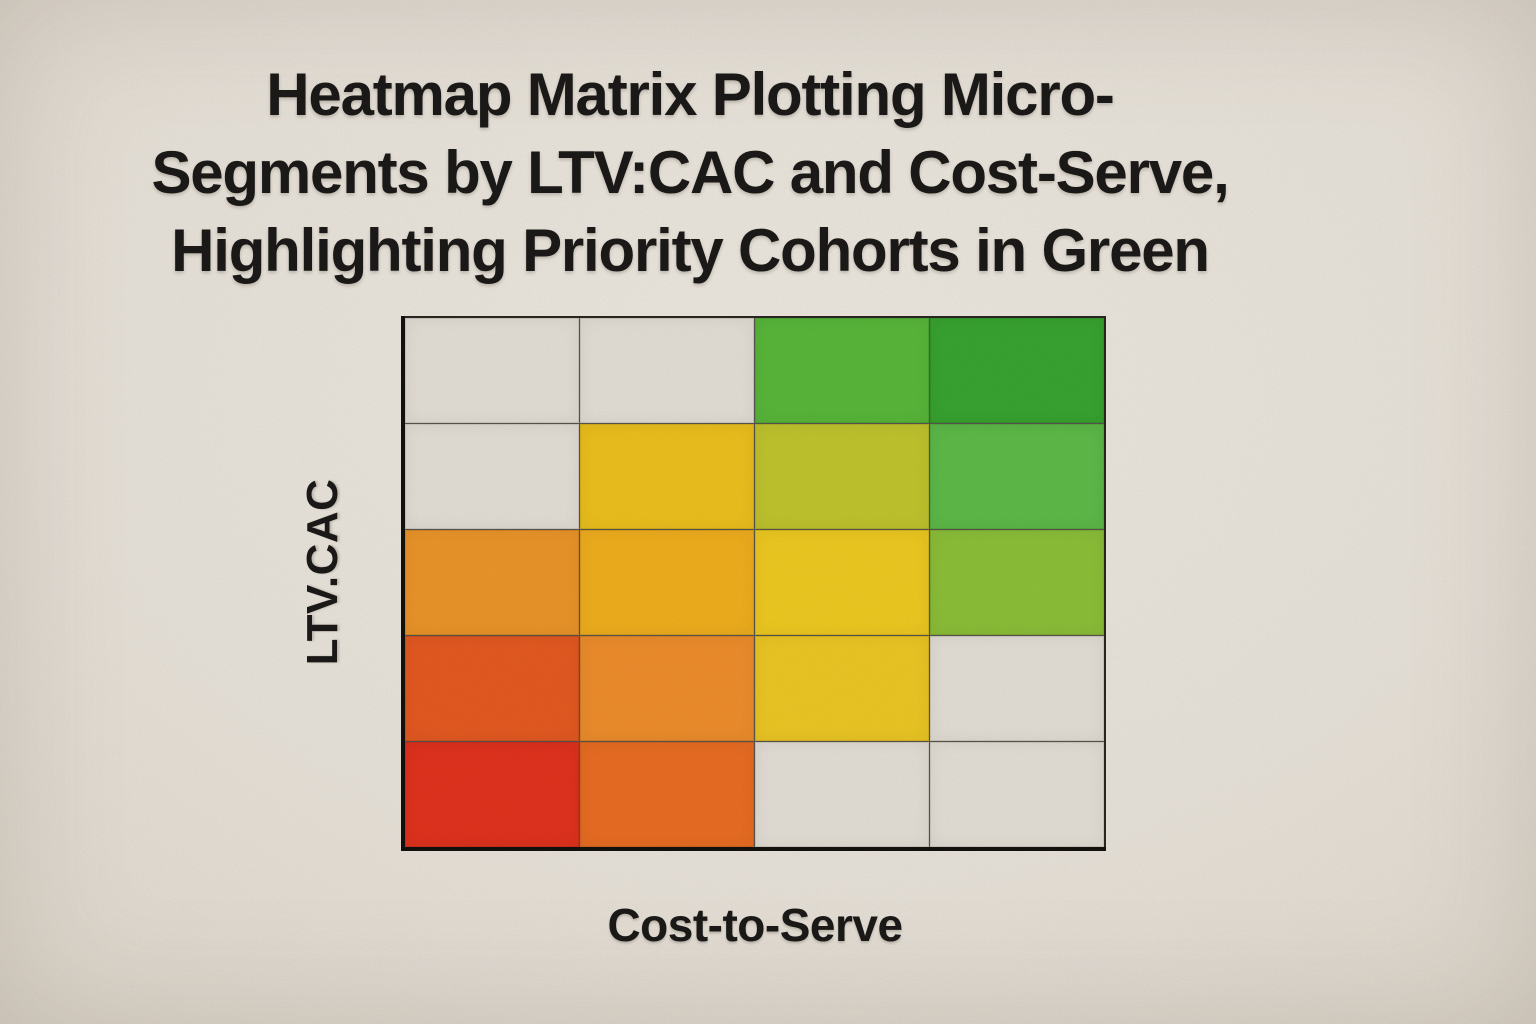 The width and height of the screenshot is (1536, 1024). I want to click on heatmap-cell-r1-c1, so click(492, 370).